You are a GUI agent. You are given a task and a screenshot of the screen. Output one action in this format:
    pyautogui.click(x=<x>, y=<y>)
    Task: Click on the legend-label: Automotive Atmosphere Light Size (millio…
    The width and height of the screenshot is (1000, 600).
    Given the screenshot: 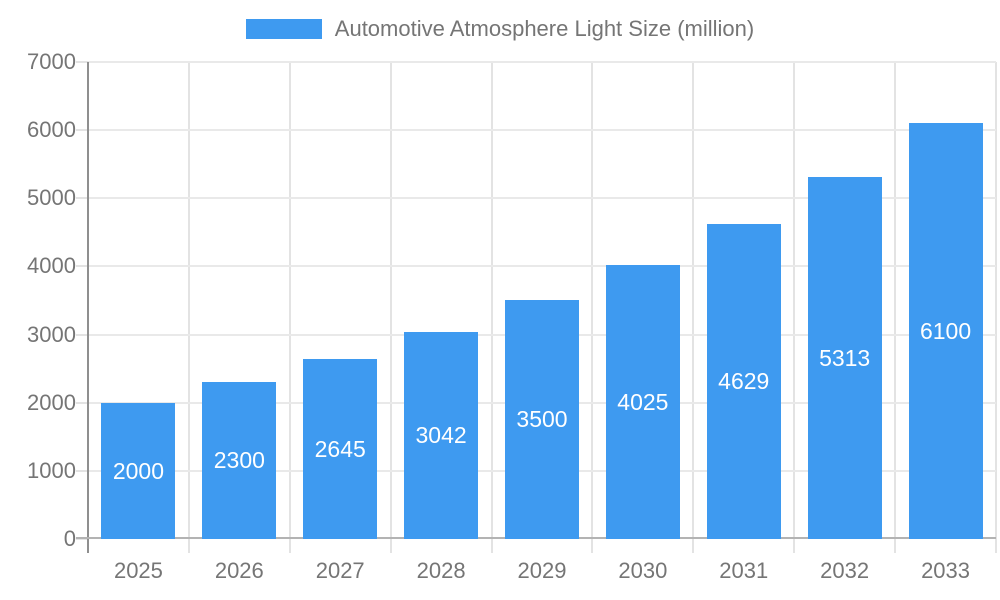 What is the action you would take?
    pyautogui.click(x=544, y=28)
    